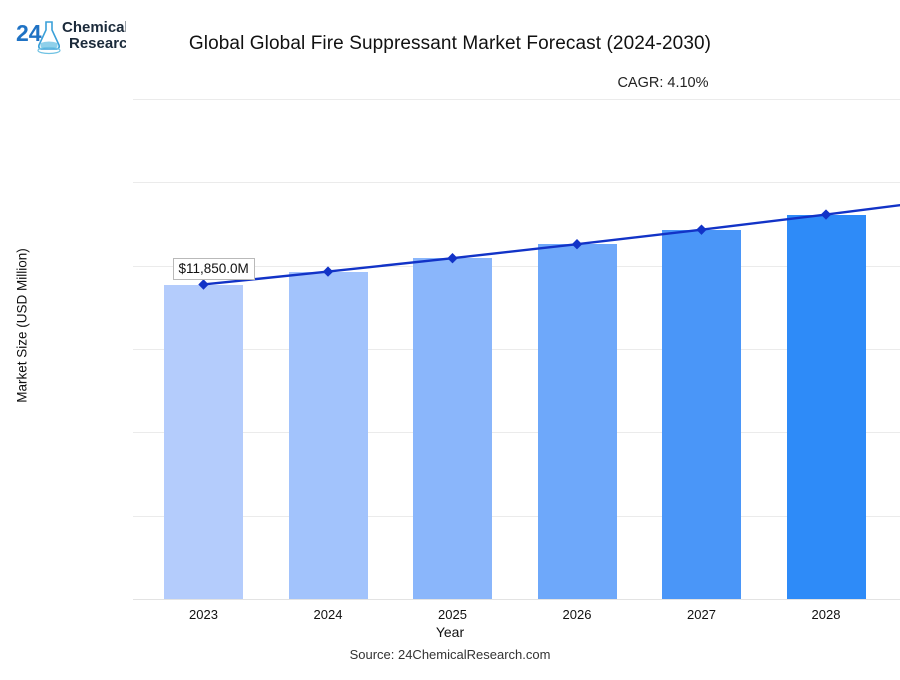  What do you see at coordinates (577, 614) in the screenshot?
I see `x-axis-tick-label: 2026` at bounding box center [577, 614].